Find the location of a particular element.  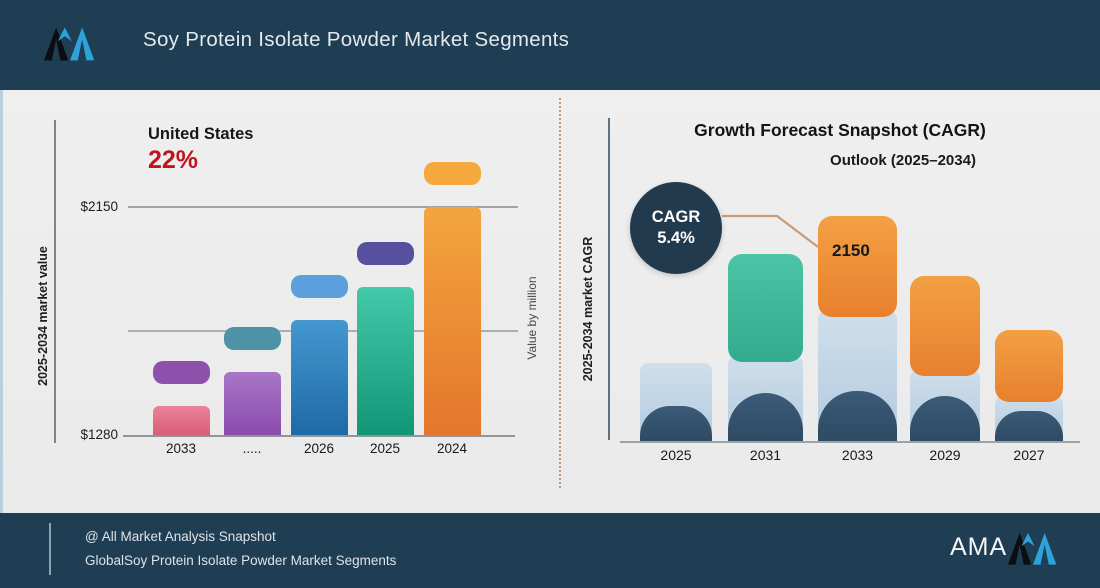

bar-top-segment-2031 is located at coordinates (765, 308).